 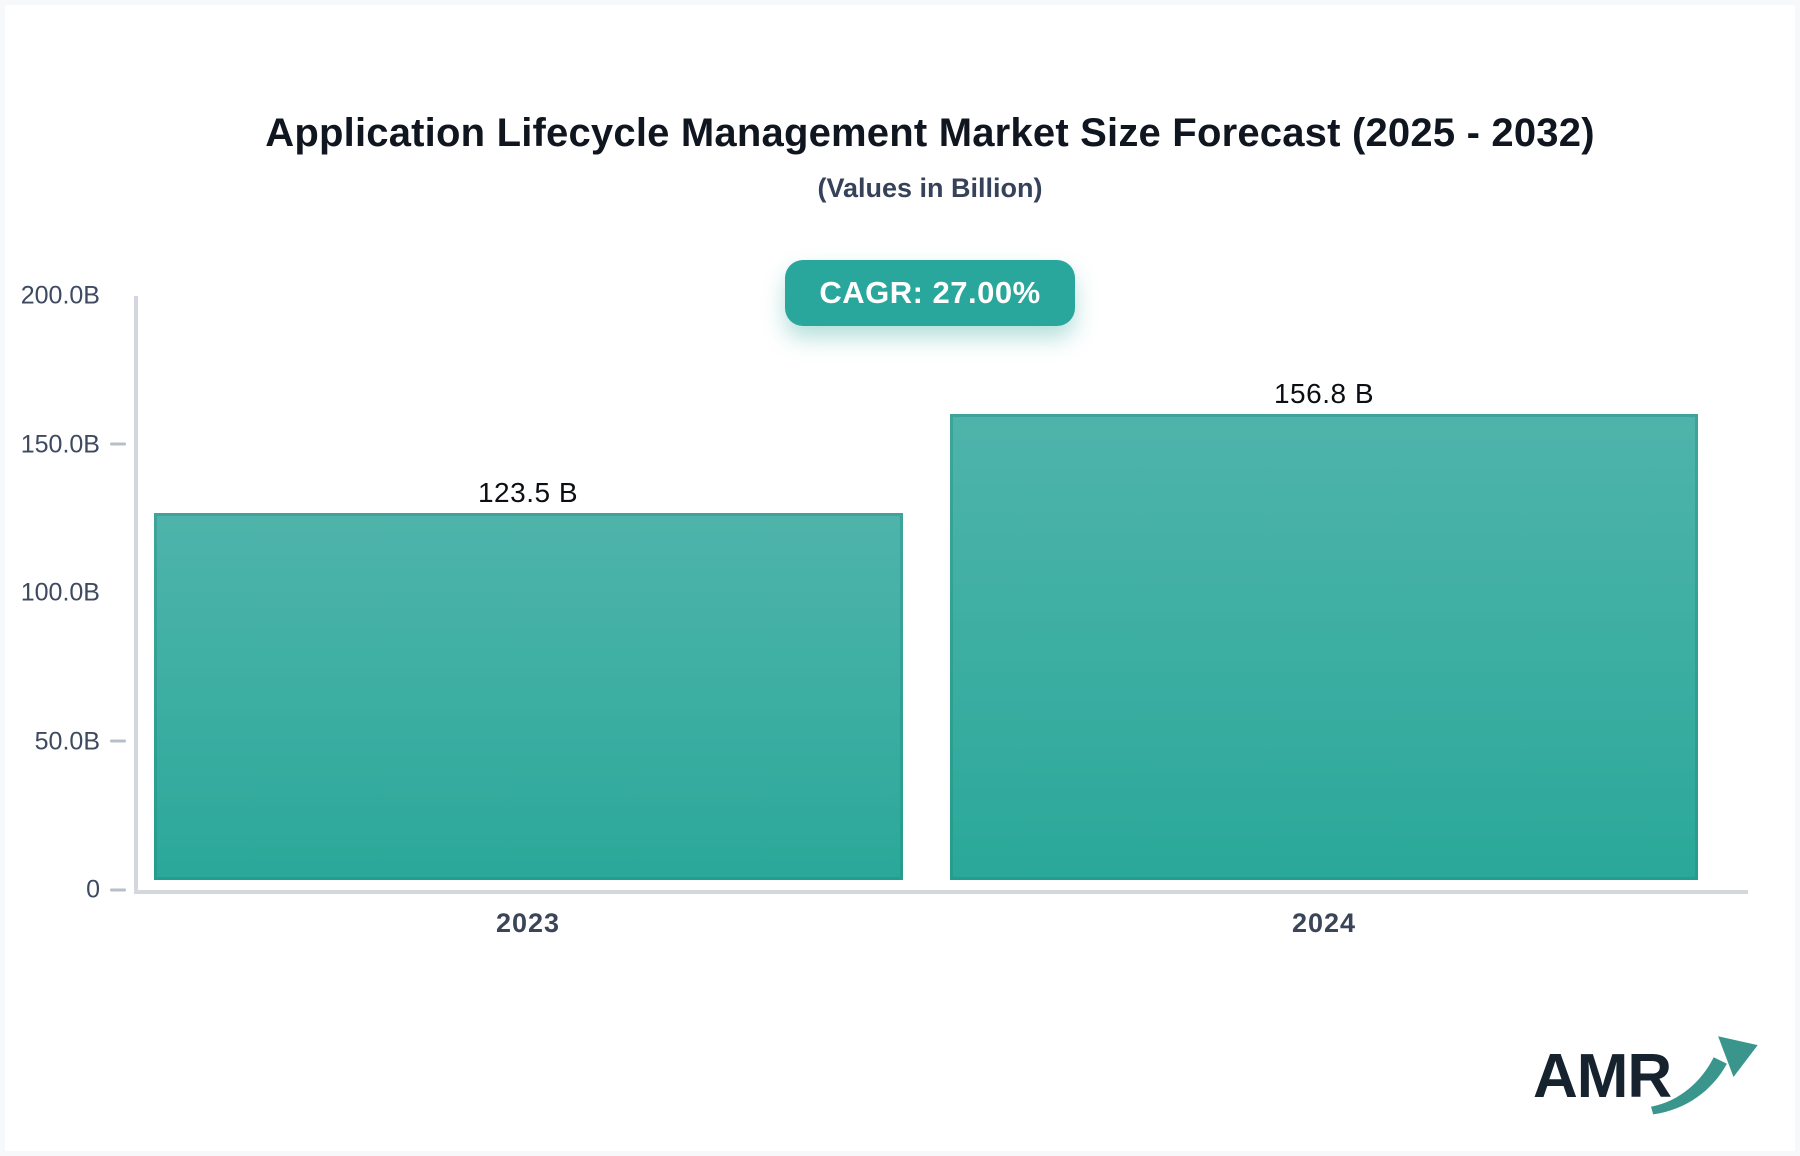 I want to click on y-tick-text: 50.0B, so click(x=67, y=741).